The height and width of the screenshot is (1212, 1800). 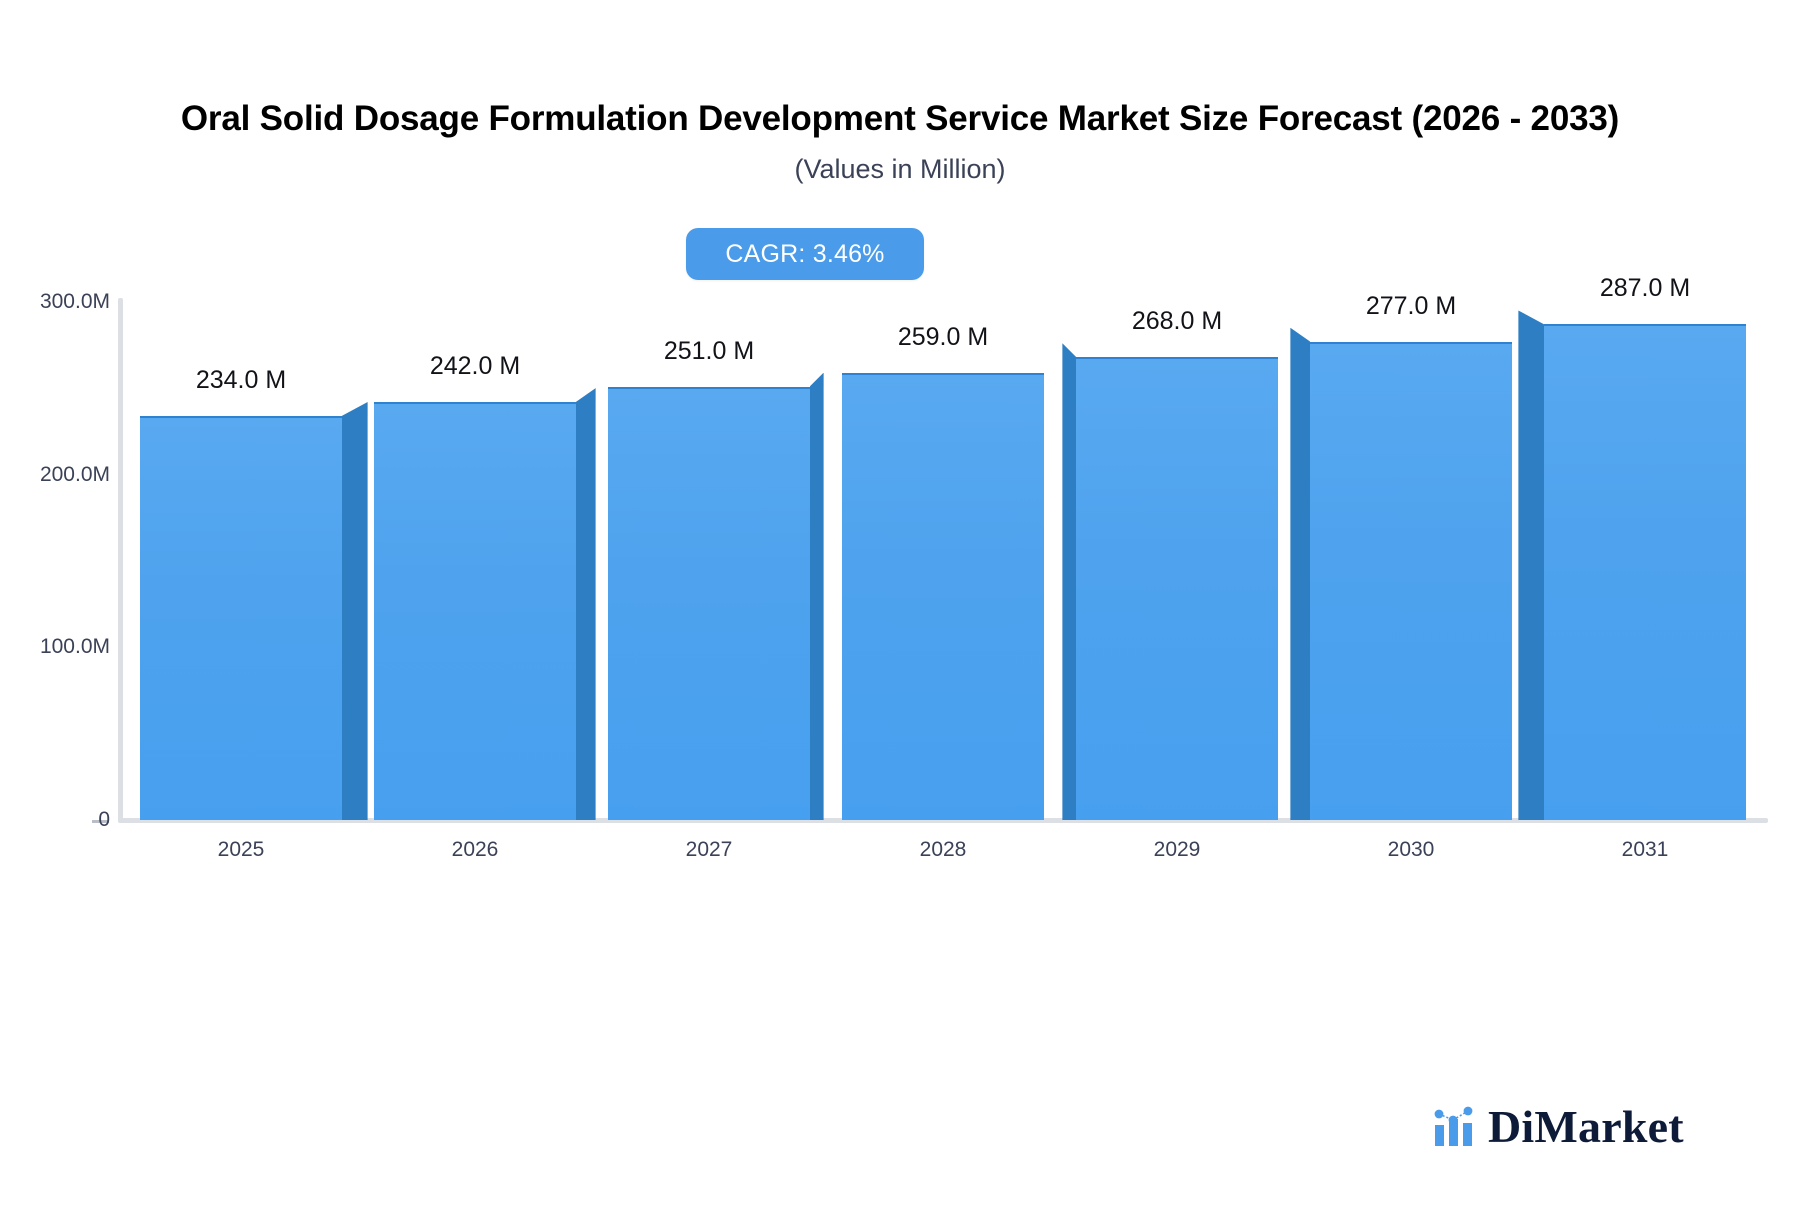 What do you see at coordinates (241, 379) in the screenshot?
I see `bar-value-label: 234.0 M` at bounding box center [241, 379].